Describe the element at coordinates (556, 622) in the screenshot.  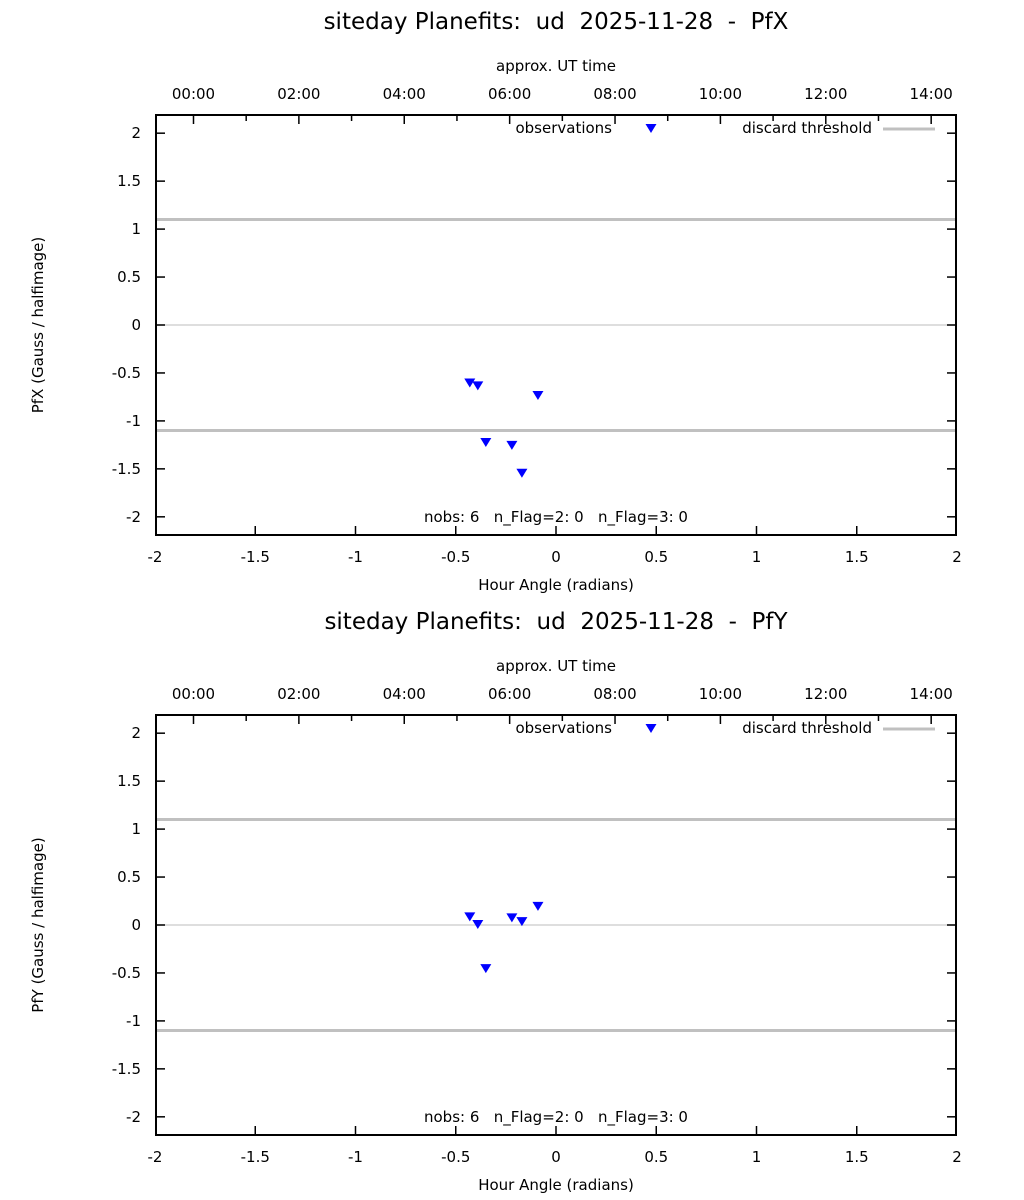
I see `chart-title-pfy: siteday Planefits: ud 2025-11-28 - PfY` at that location.